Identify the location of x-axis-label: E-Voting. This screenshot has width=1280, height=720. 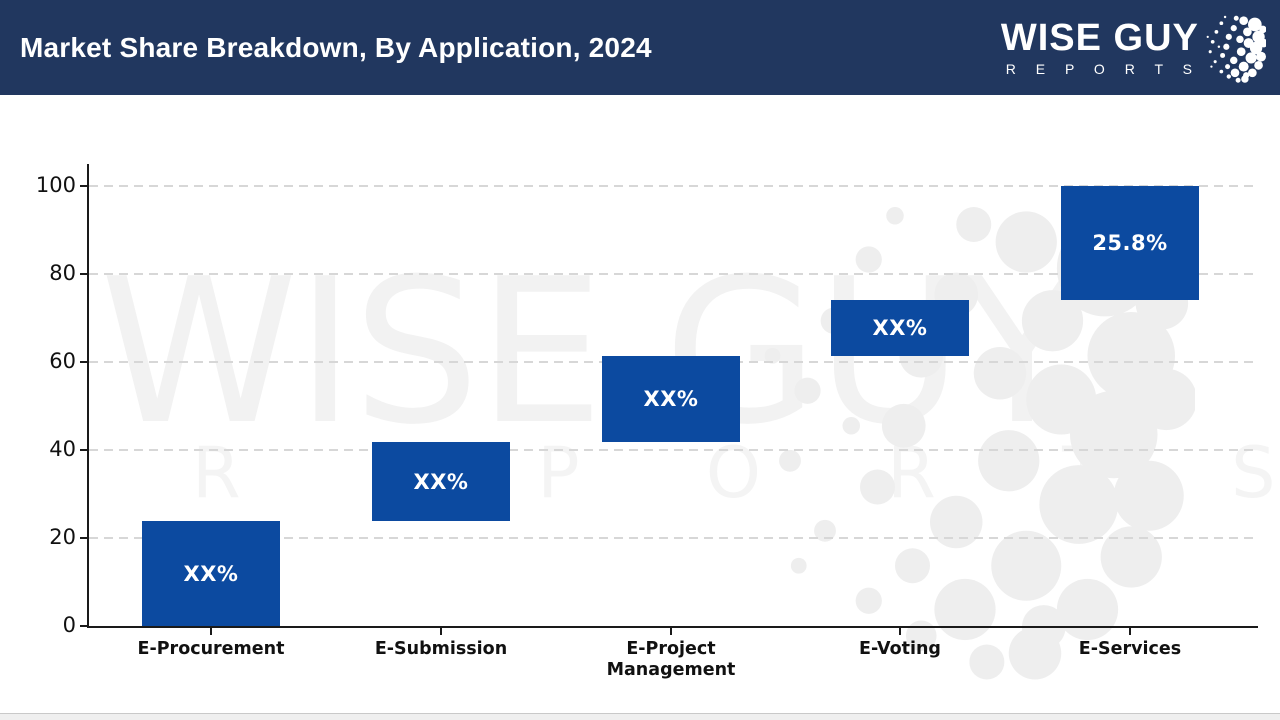
(900, 649).